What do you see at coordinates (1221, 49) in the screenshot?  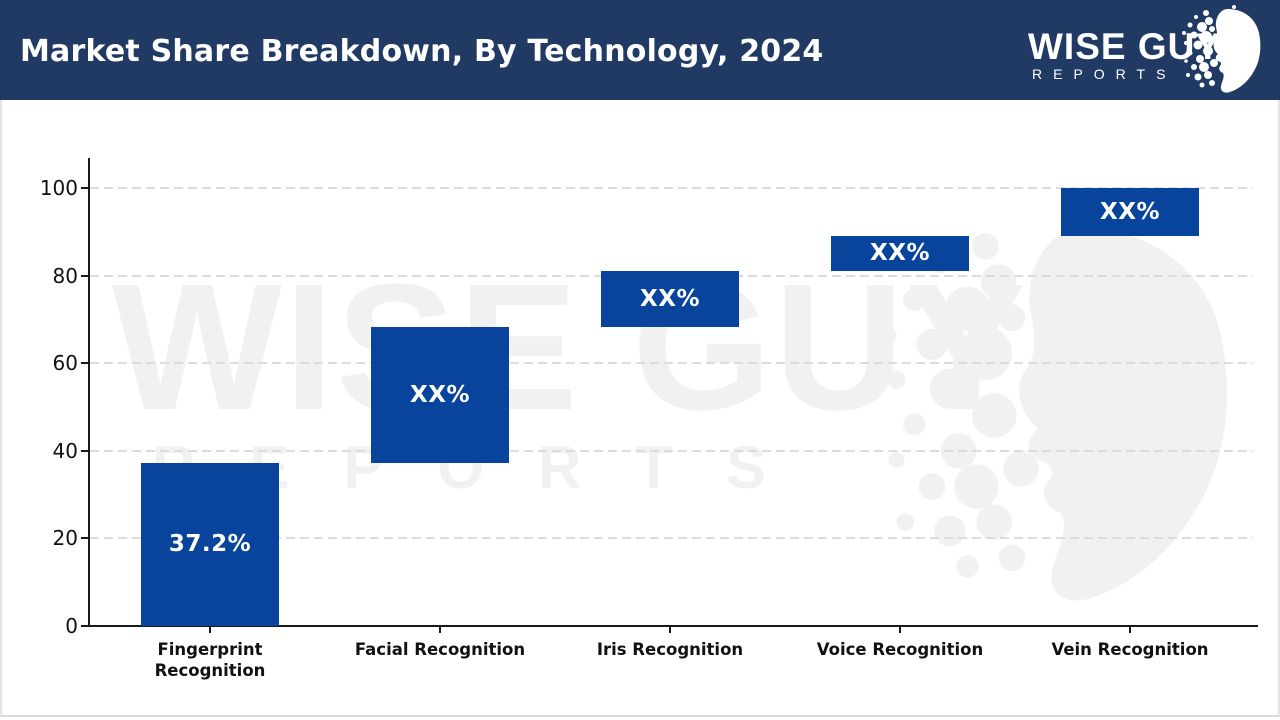 I see `logo-face-icon` at bounding box center [1221, 49].